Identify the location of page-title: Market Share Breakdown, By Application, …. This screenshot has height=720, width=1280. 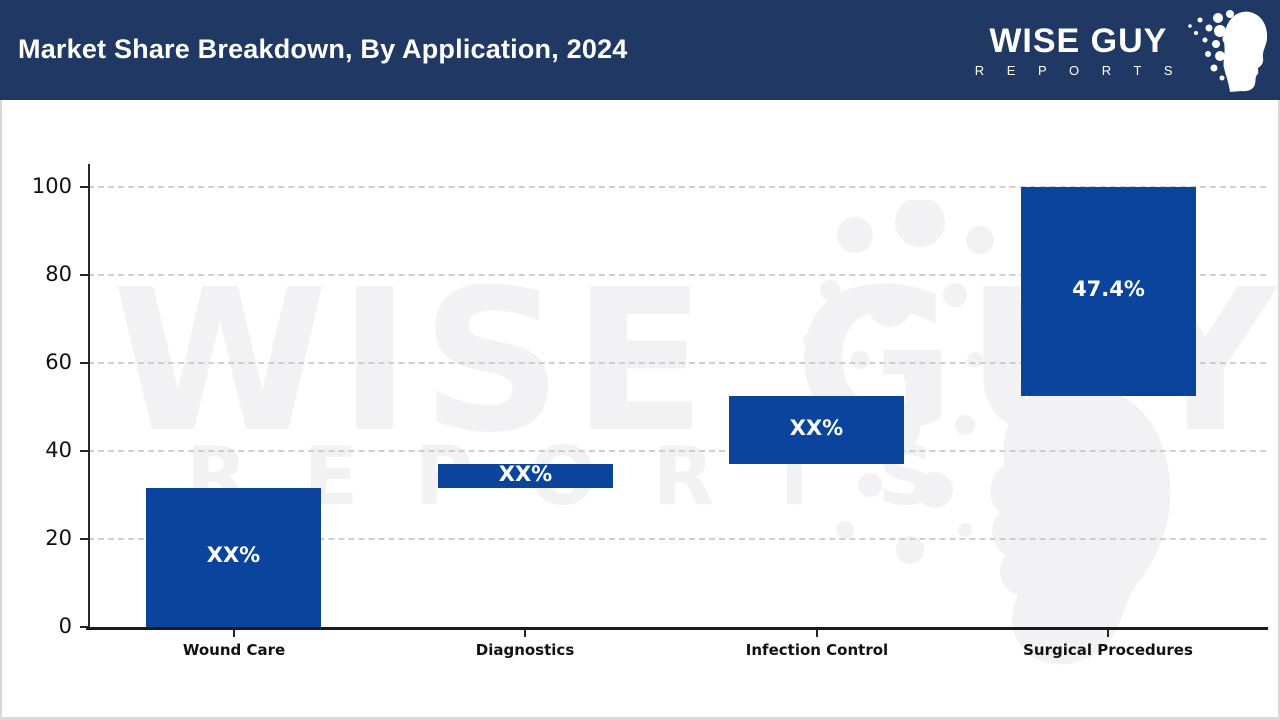
(323, 49).